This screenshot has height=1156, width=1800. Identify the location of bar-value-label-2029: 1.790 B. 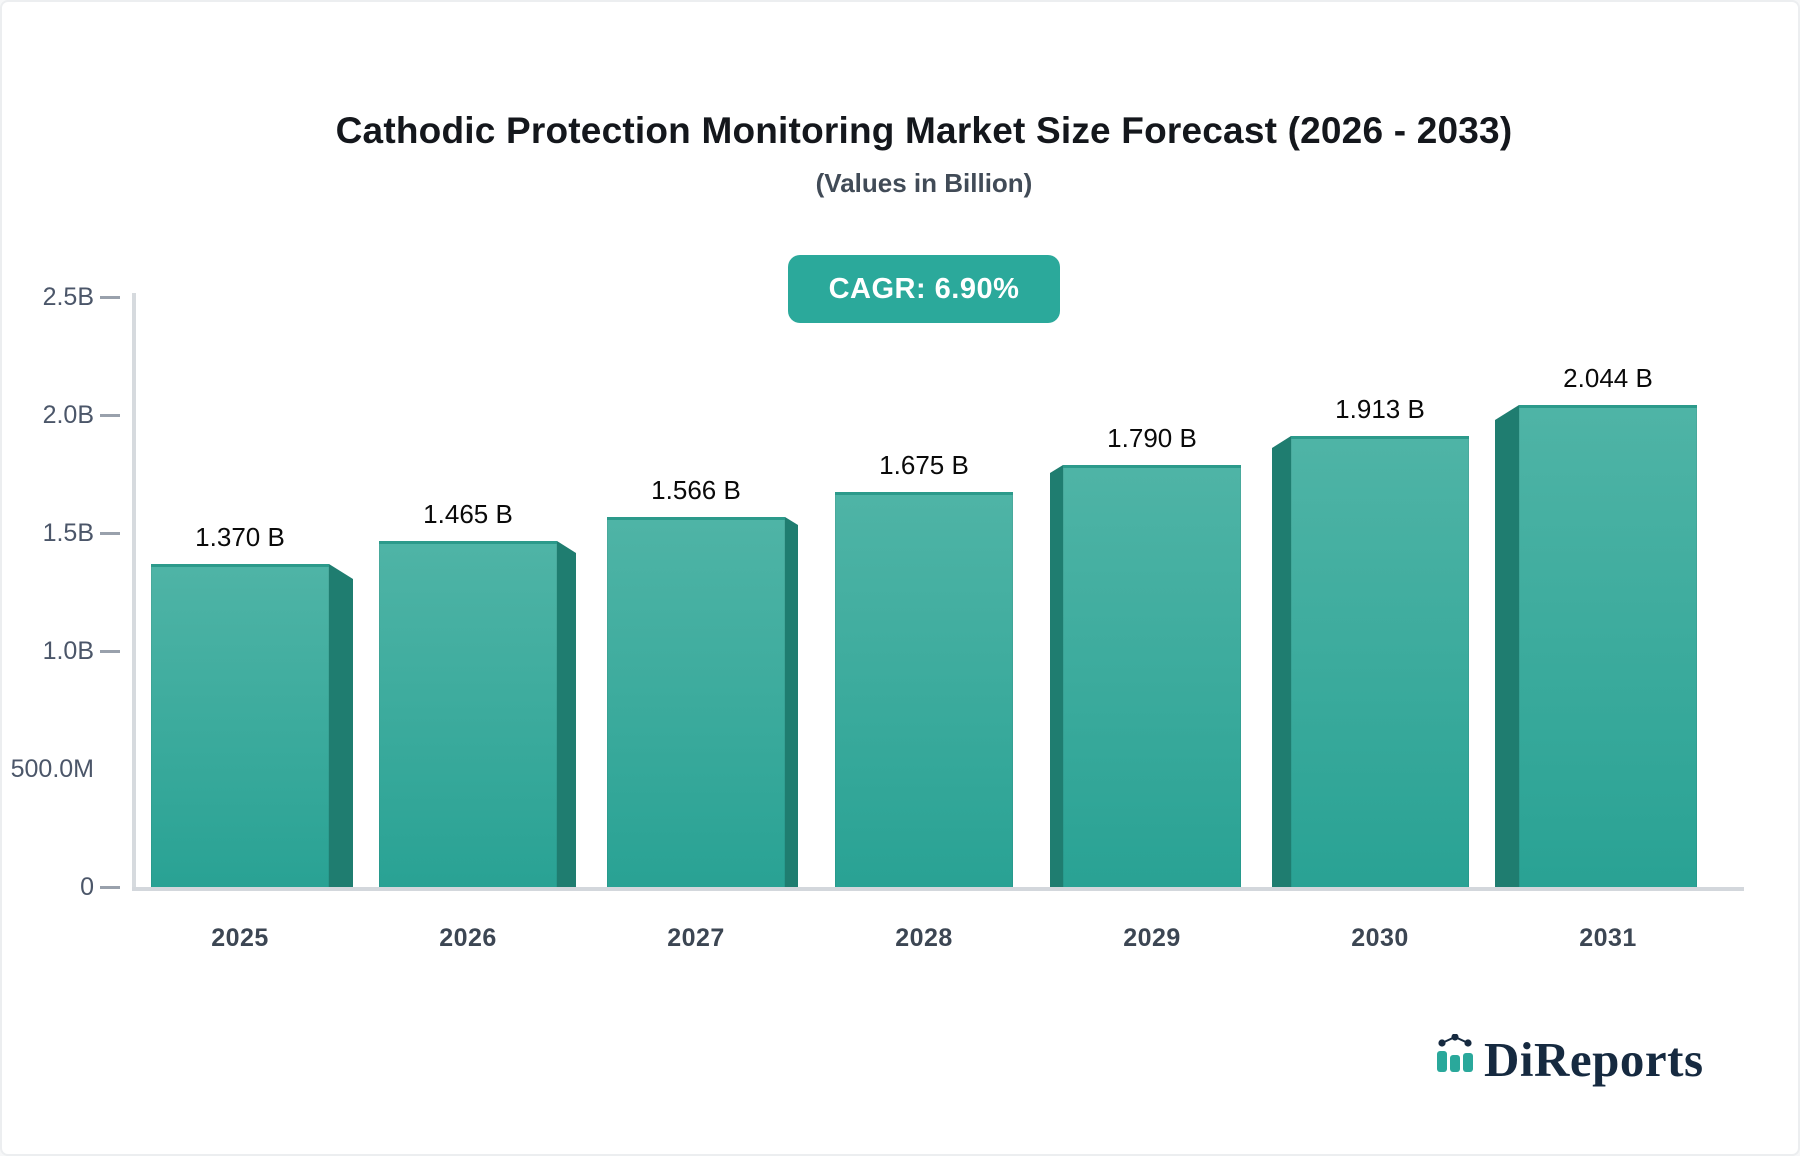
(1152, 438).